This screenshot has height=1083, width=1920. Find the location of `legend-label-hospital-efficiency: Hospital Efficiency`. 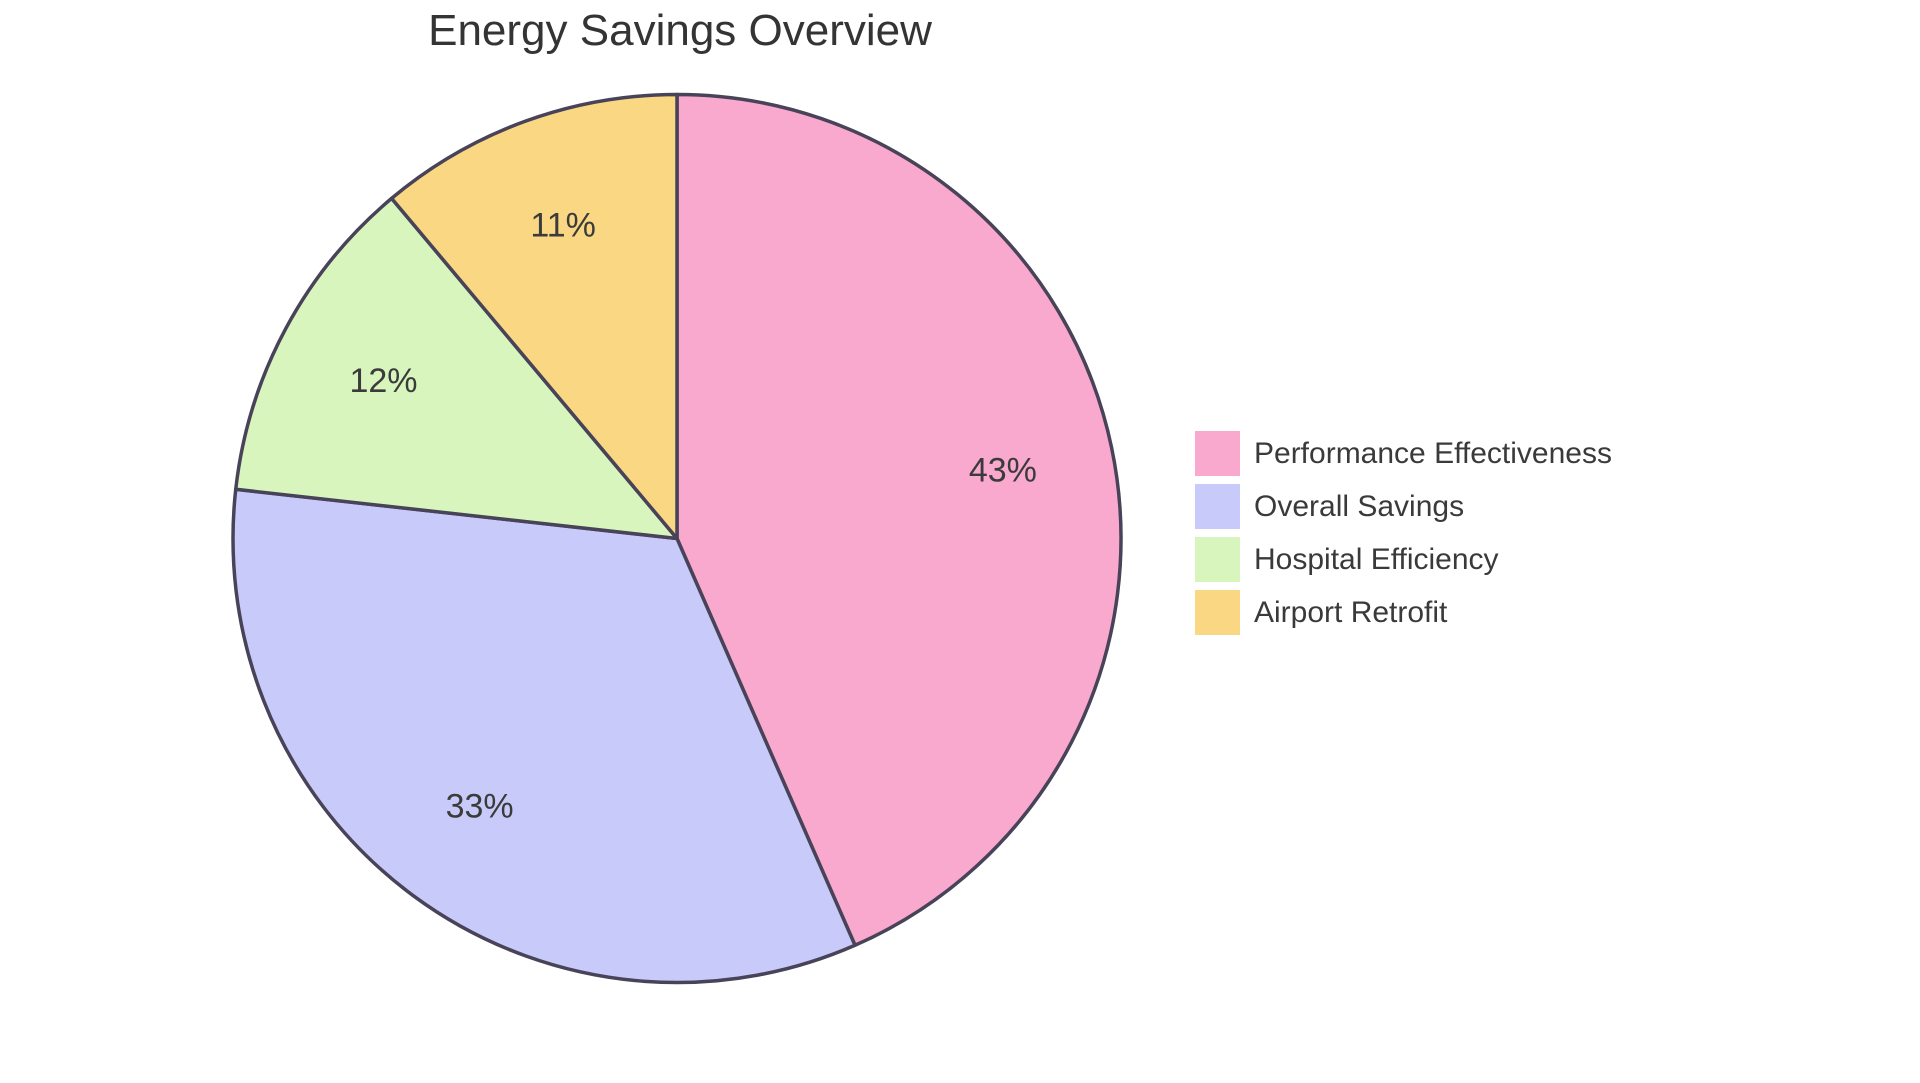

legend-label-hospital-efficiency: Hospital Efficiency is located at coordinates (1376, 559).